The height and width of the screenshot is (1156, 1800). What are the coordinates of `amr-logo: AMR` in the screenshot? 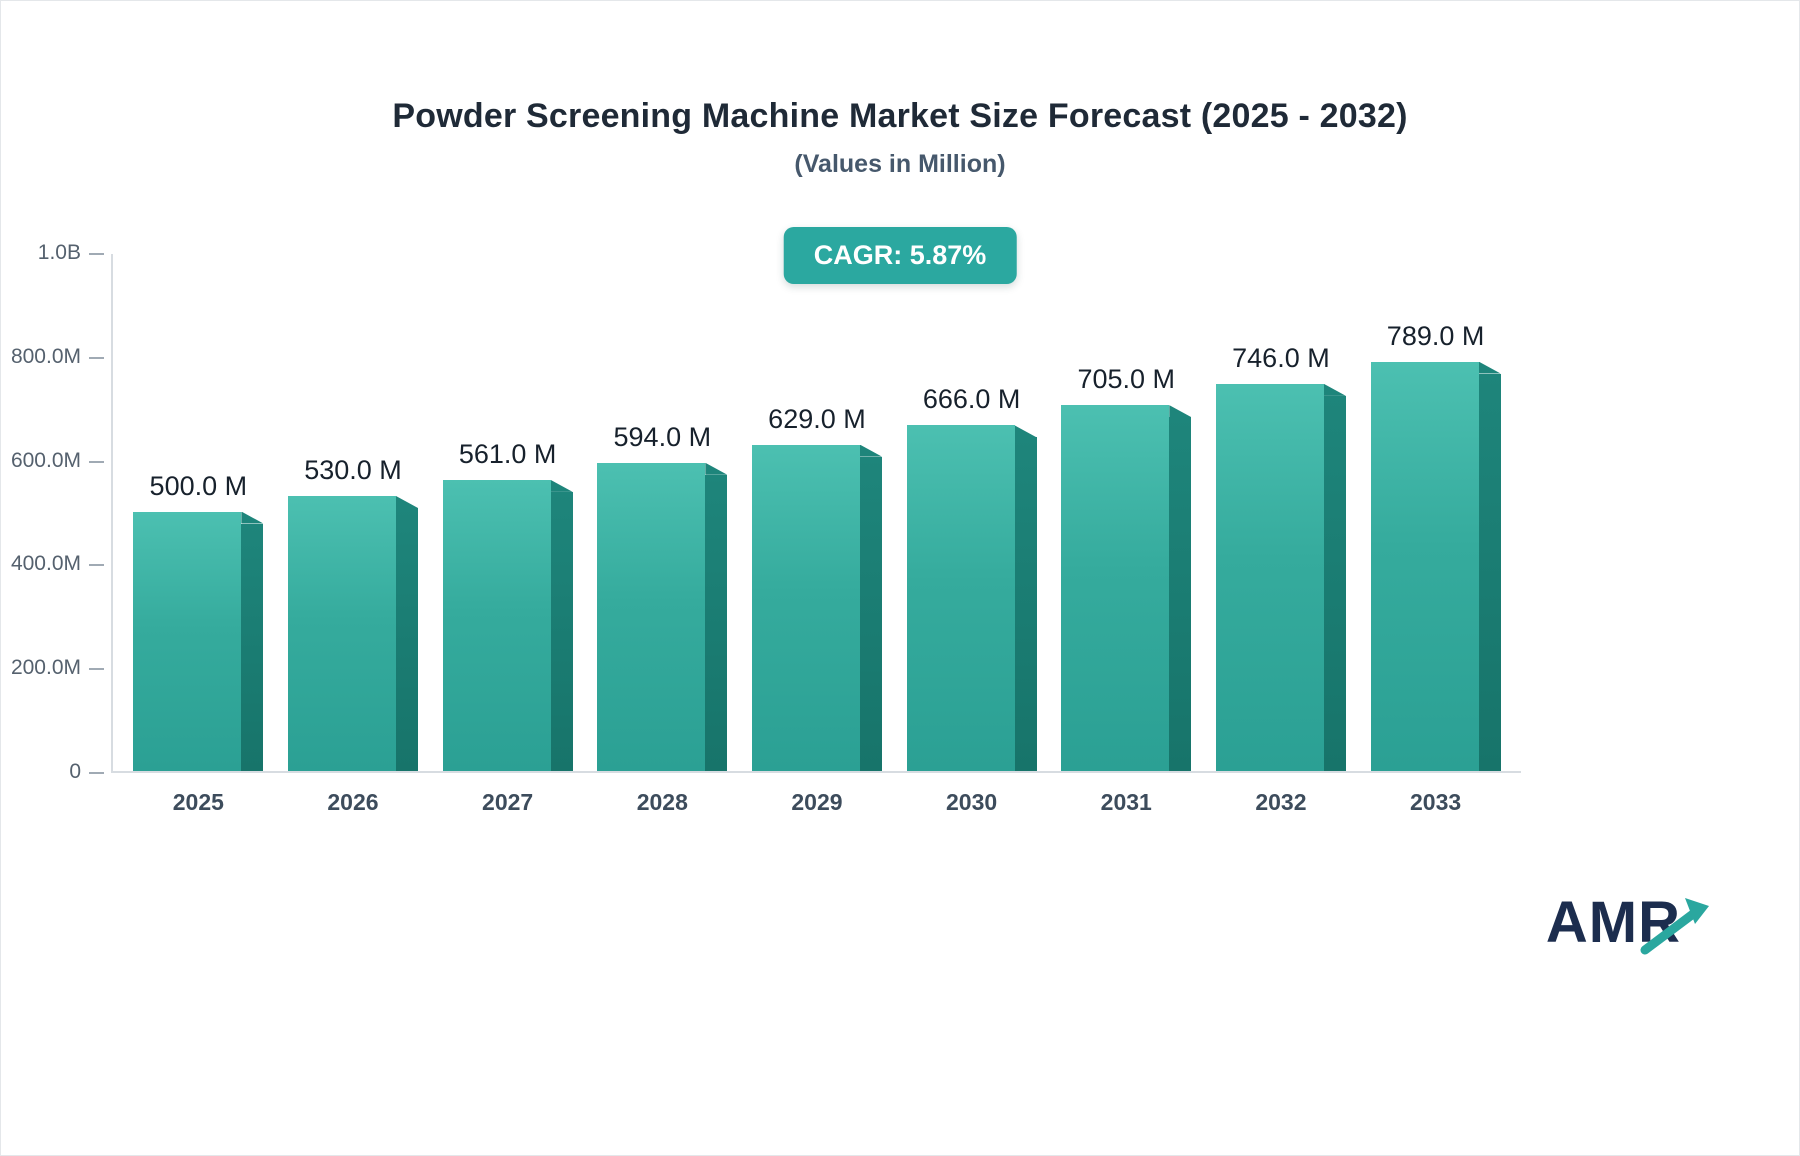 It's located at (1627, 924).